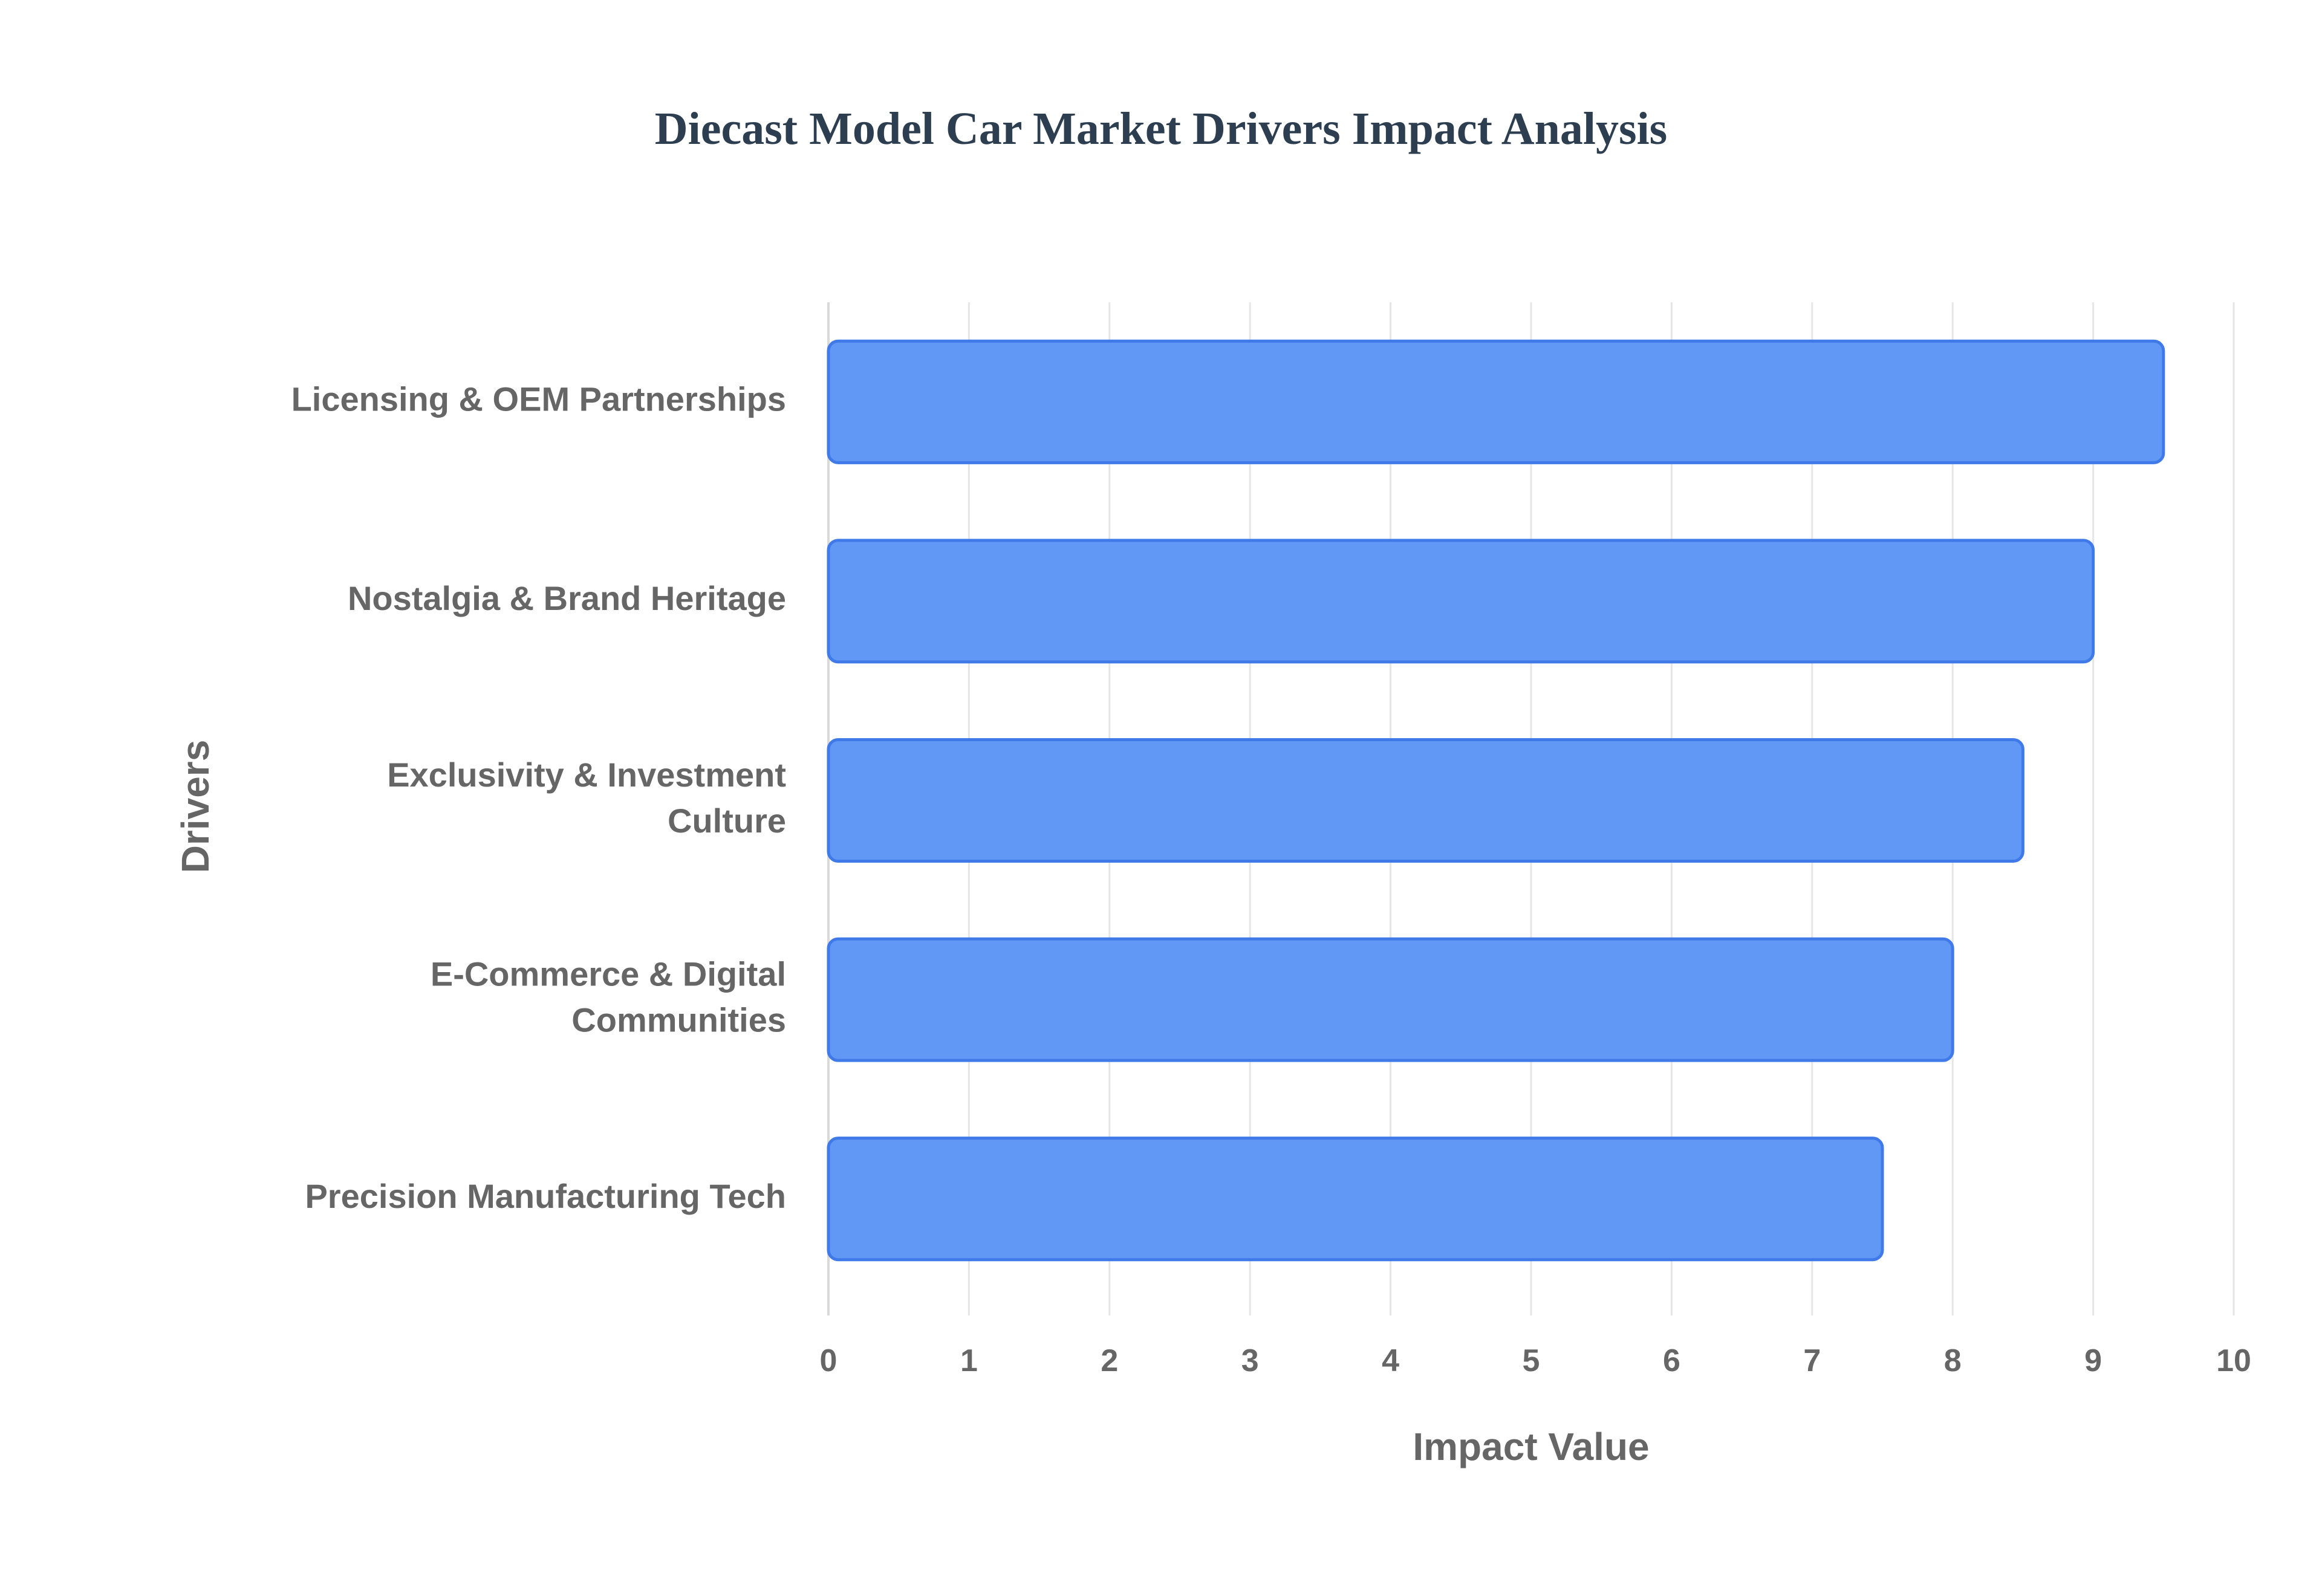  Describe the element at coordinates (2233, 1360) in the screenshot. I see `x-tick-label: 10` at that location.